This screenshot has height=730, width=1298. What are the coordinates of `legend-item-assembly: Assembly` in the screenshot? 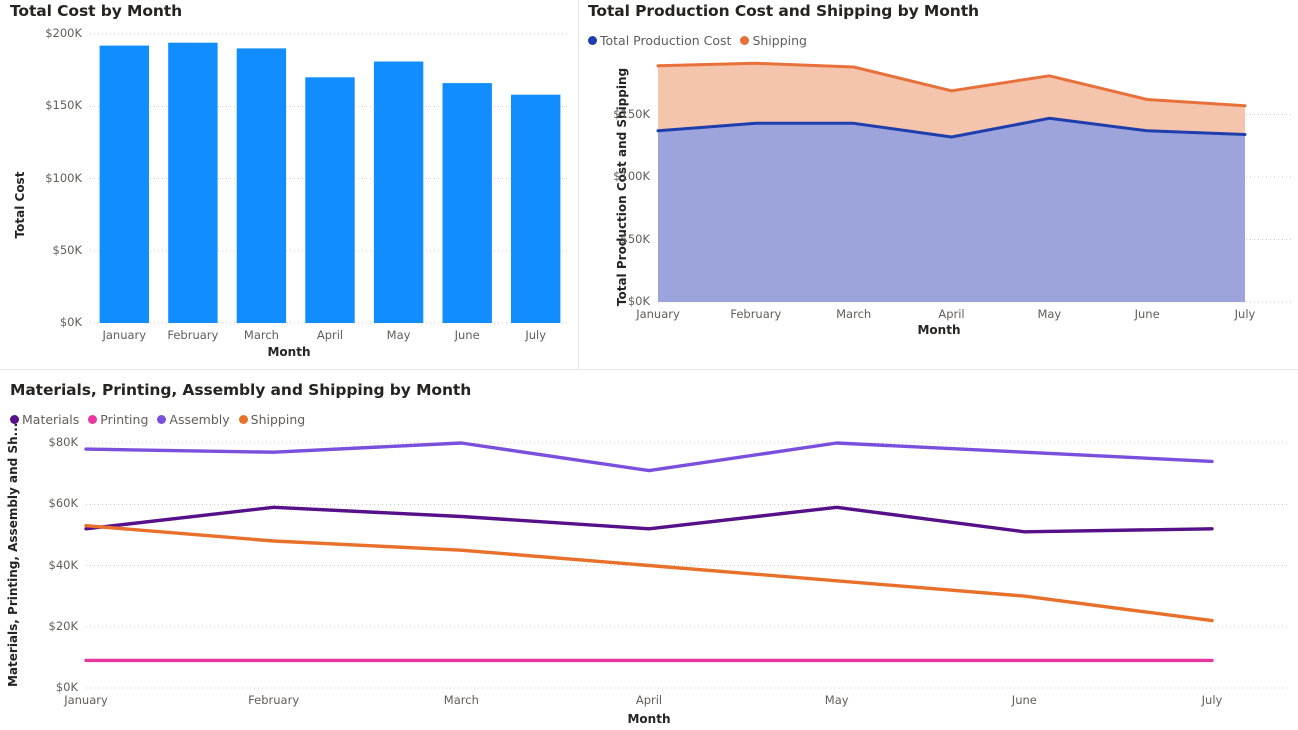 It's located at (193, 419).